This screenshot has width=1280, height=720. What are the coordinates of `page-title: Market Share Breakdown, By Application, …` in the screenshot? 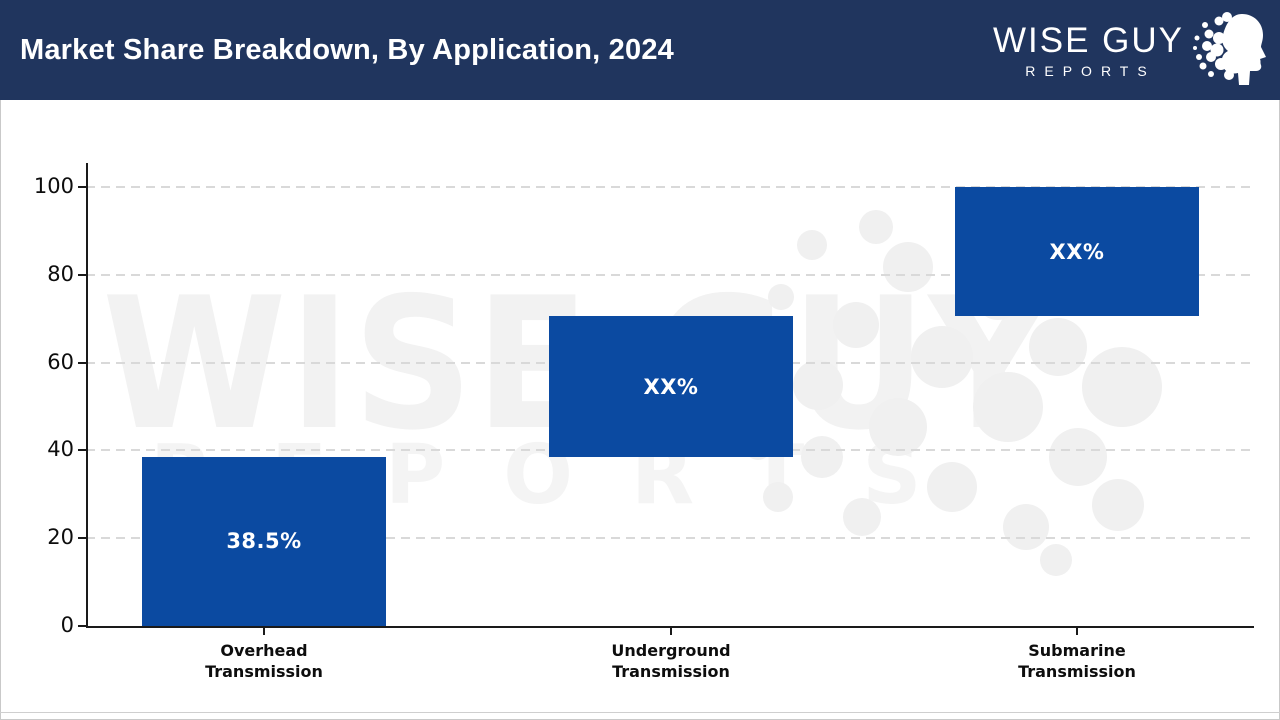 It's located at (347, 49).